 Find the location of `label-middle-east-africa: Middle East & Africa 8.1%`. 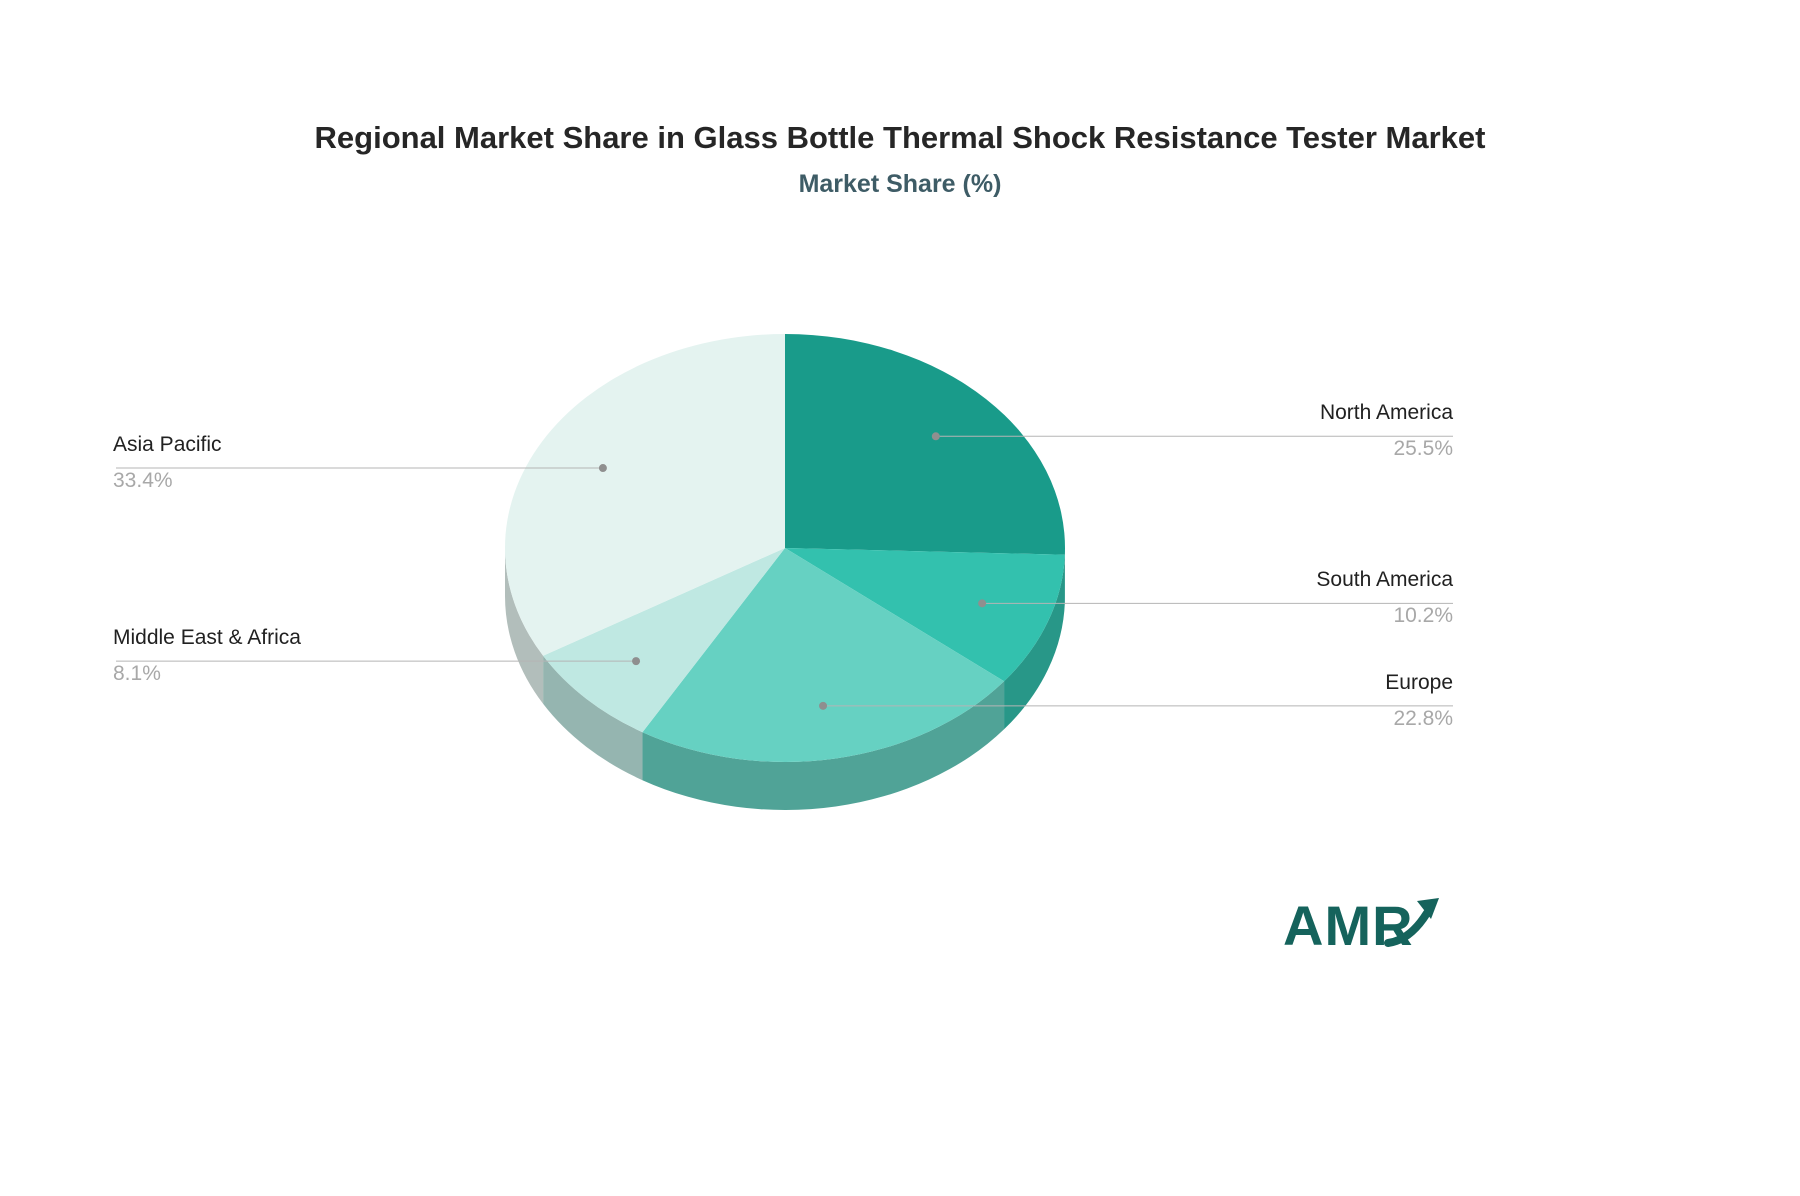

label-middle-east-africa: Middle East & Africa 8.1% is located at coordinates (207, 656).